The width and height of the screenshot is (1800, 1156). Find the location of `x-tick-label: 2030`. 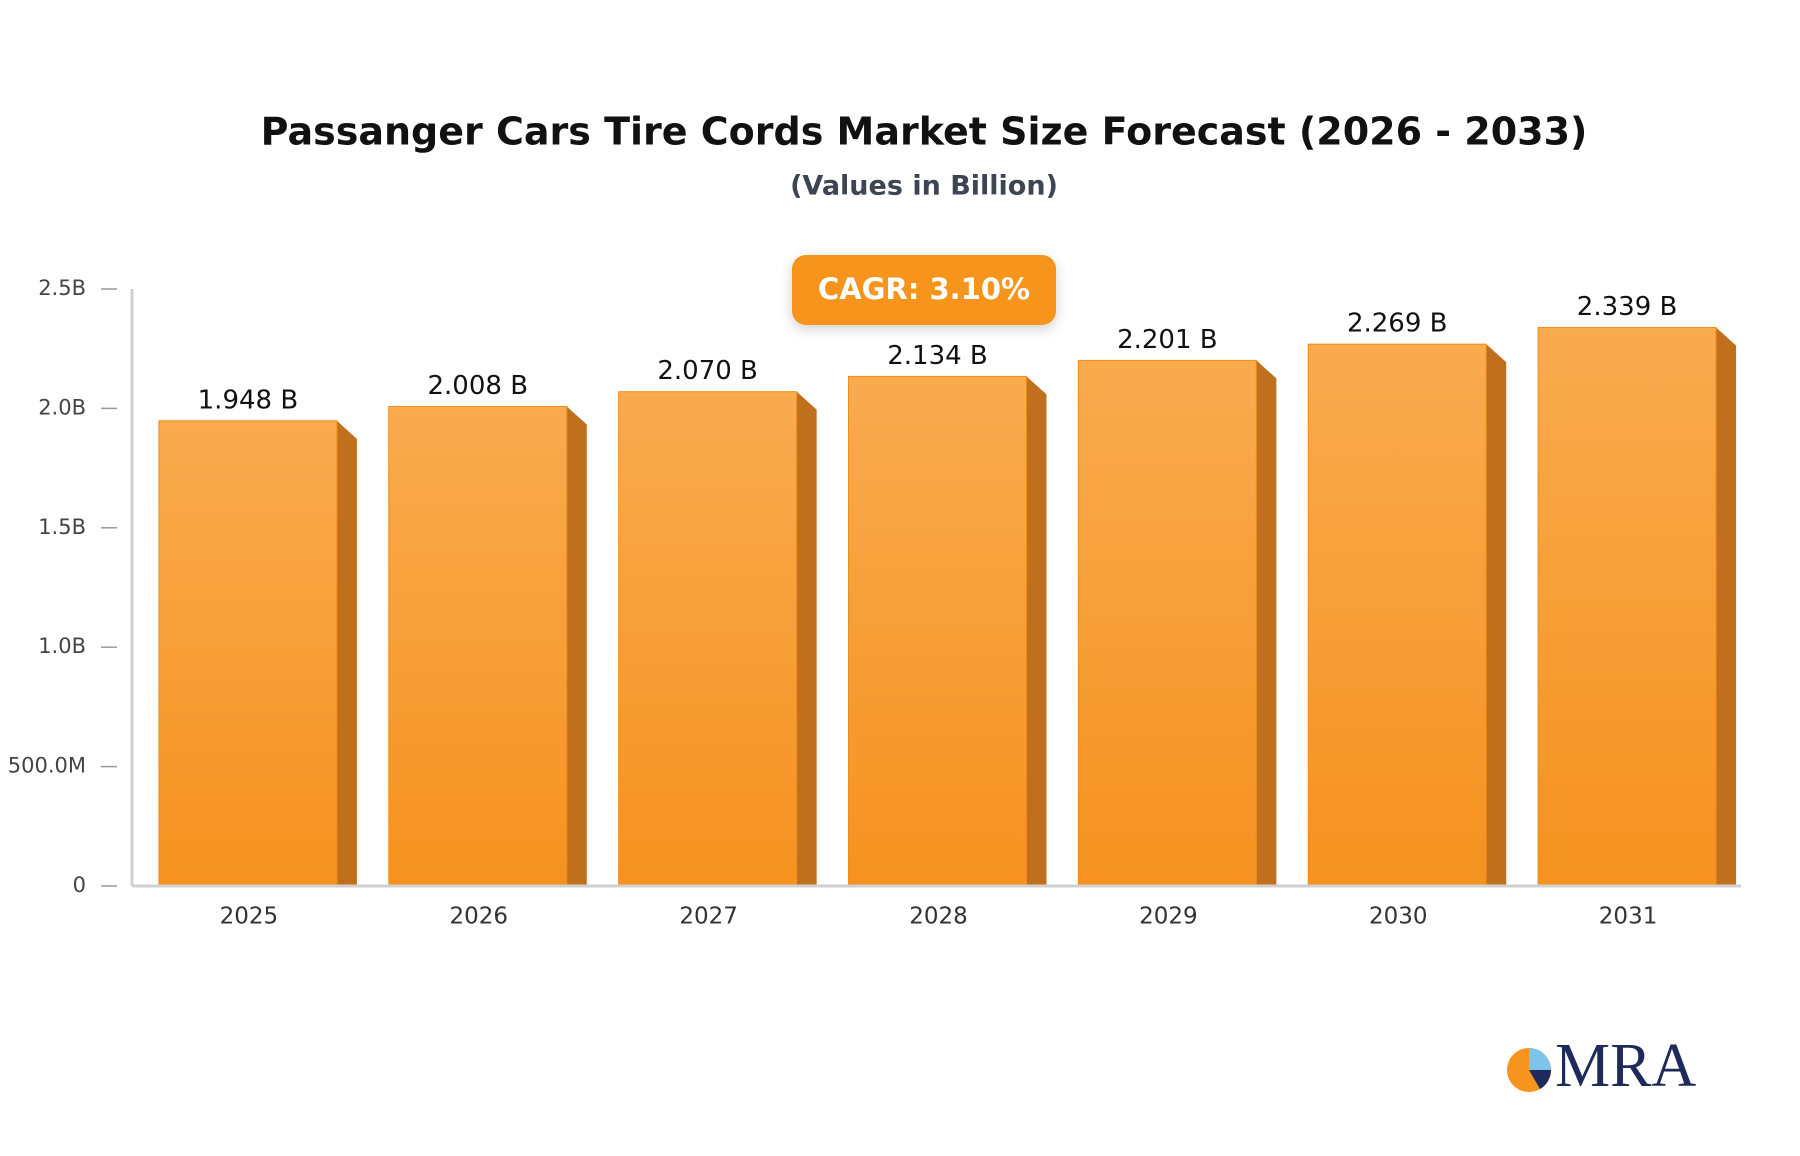

x-tick-label: 2030 is located at coordinates (1398, 917).